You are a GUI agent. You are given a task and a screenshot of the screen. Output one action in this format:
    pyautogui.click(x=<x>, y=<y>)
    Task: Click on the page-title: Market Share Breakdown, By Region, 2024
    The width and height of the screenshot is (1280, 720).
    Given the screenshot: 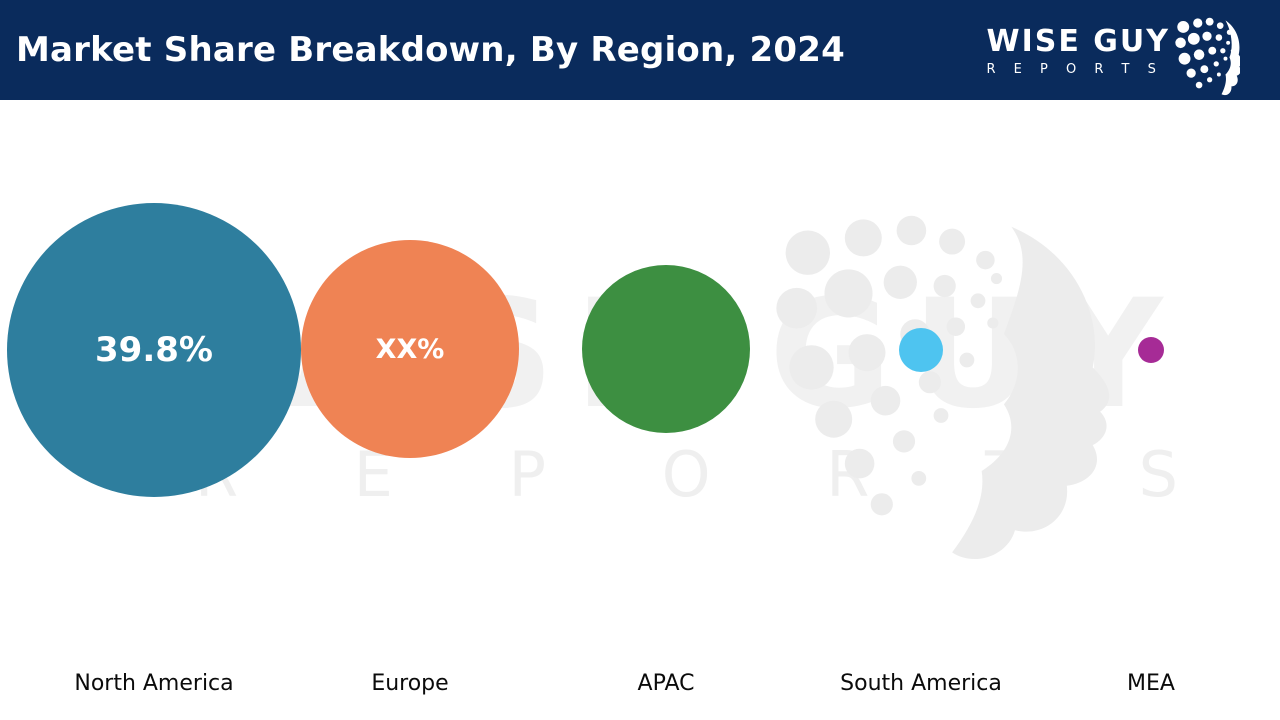 What is the action you would take?
    pyautogui.click(x=430, y=50)
    